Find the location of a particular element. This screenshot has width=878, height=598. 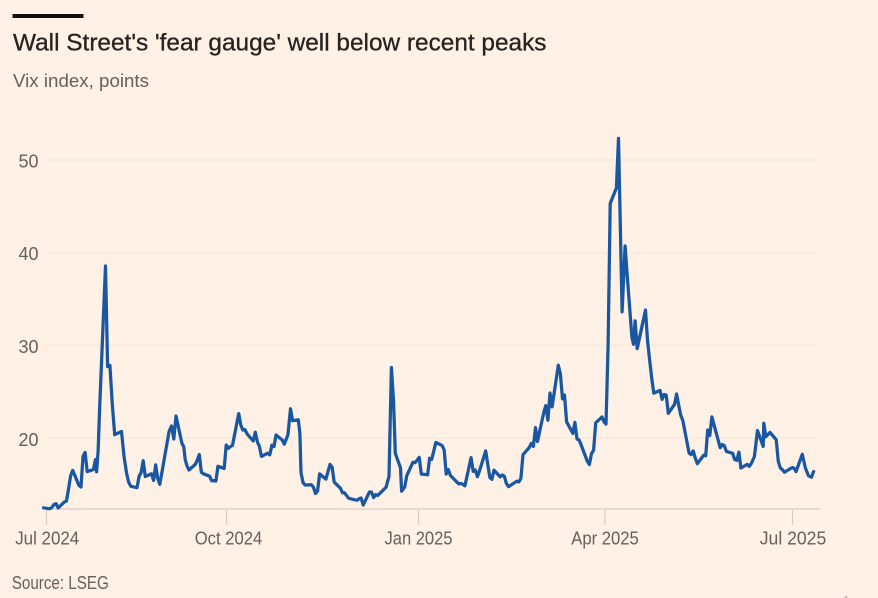

svg-text: 50 is located at coordinates (29, 161).